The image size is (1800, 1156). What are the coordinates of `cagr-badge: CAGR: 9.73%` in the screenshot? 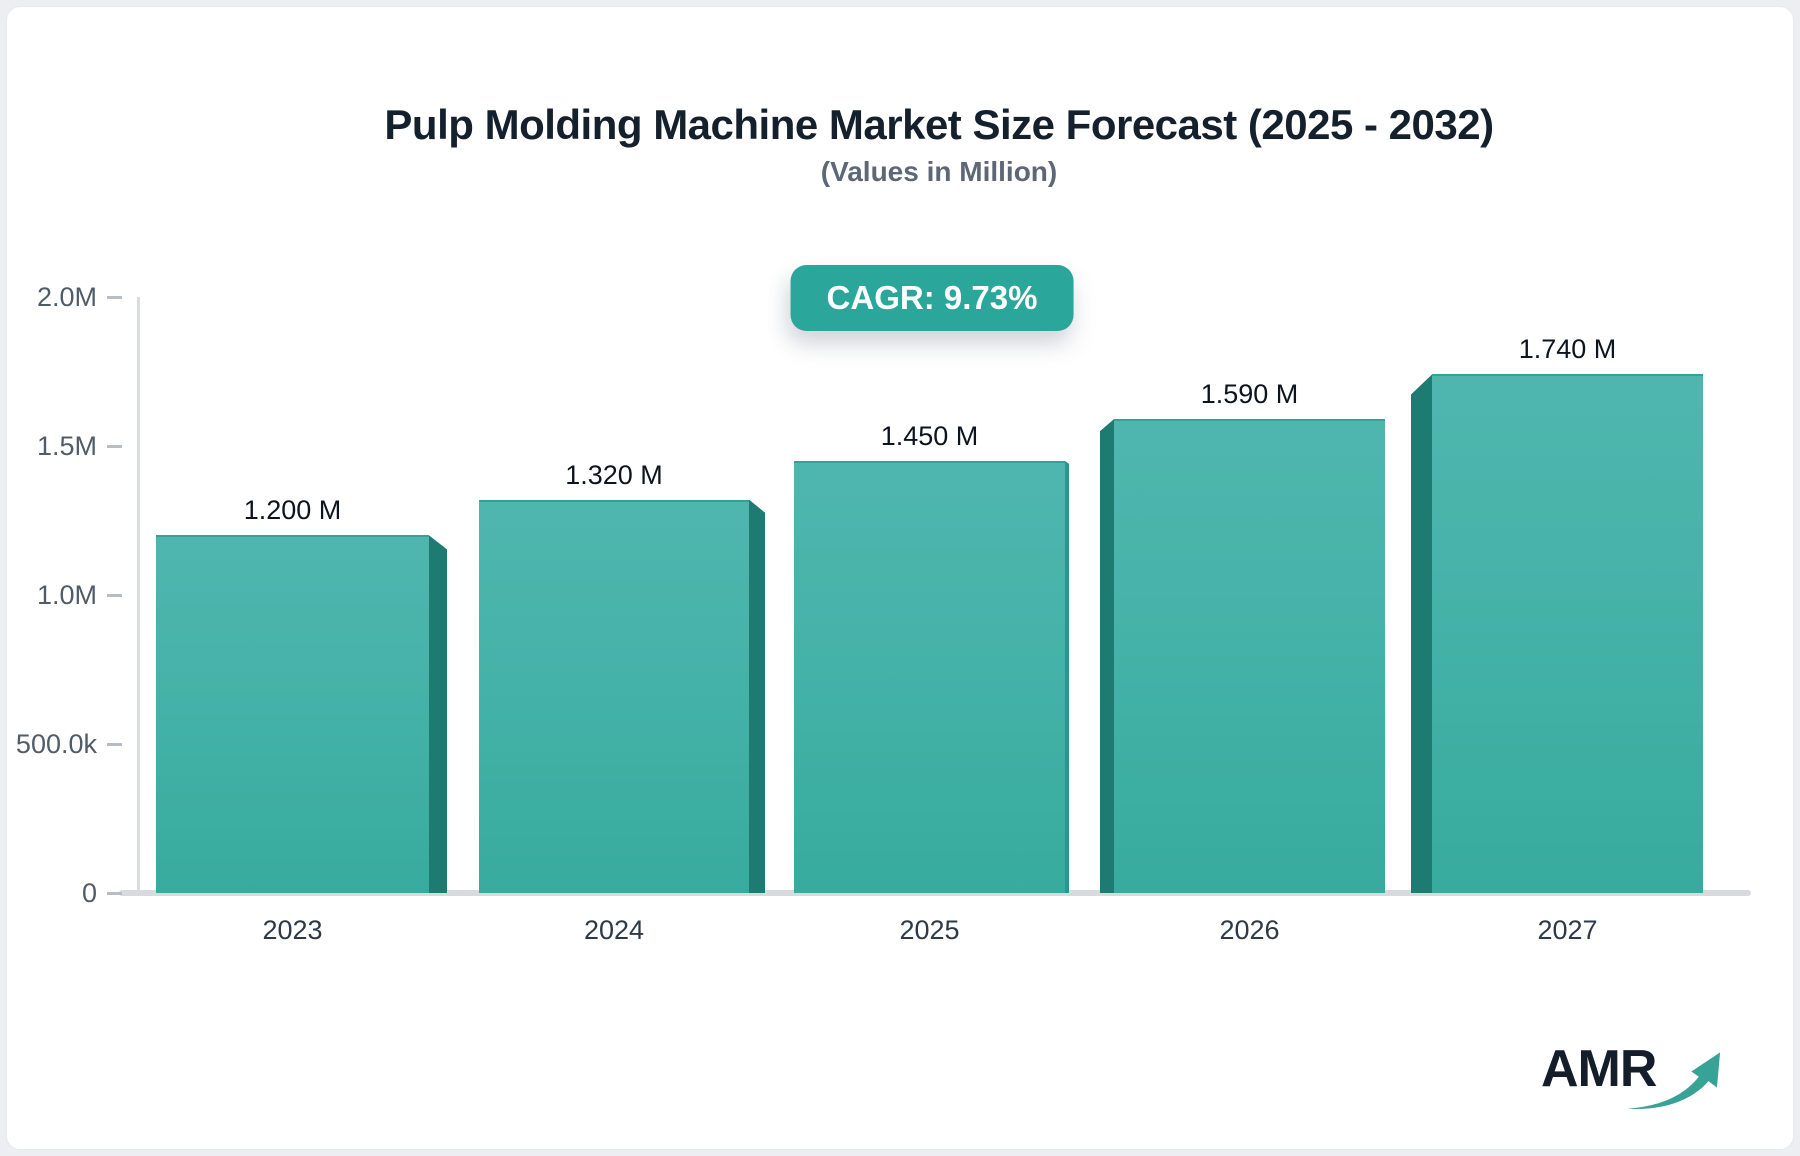 It's located at (932, 298).